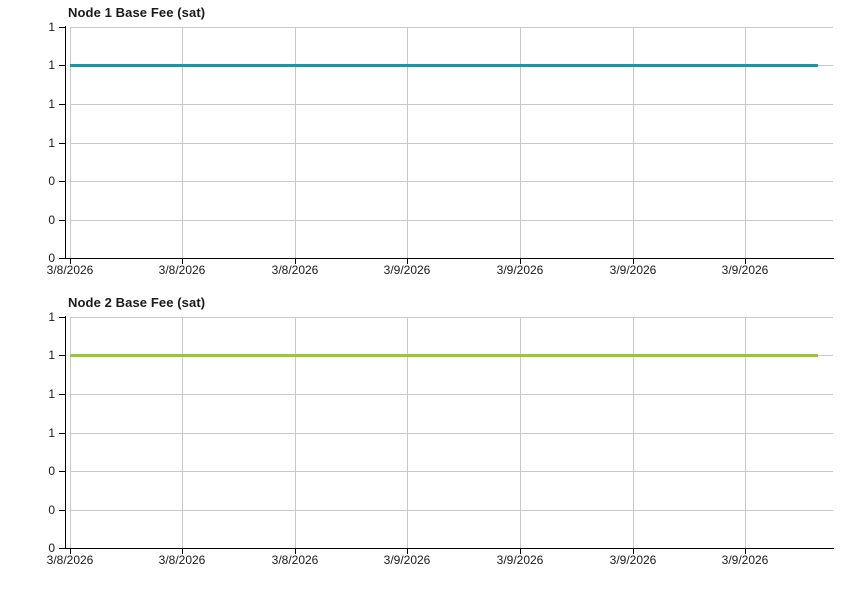 The image size is (860, 600). What do you see at coordinates (137, 12) in the screenshot?
I see `chart-title: Node 1 Base Fee (sat)` at bounding box center [137, 12].